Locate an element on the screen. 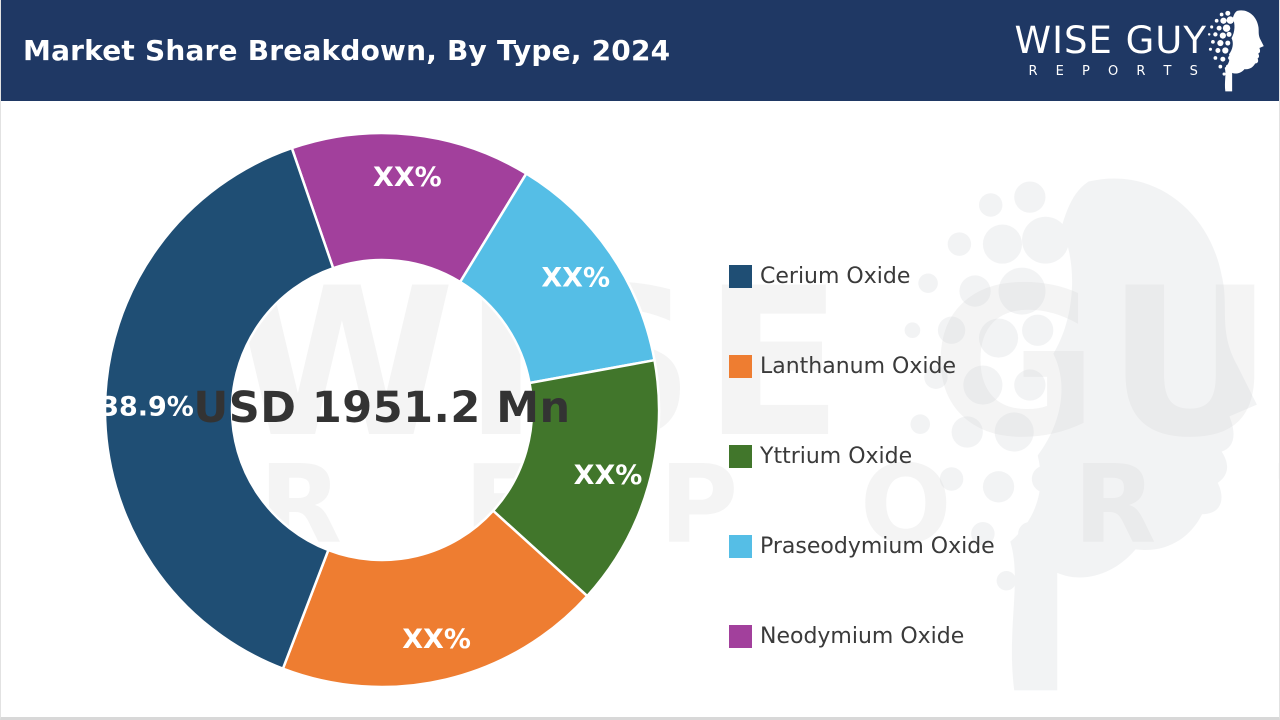 The width and height of the screenshot is (1280, 720). legend-item-neodymium-oxide: Neodymium Oxide is located at coordinates (862, 636).